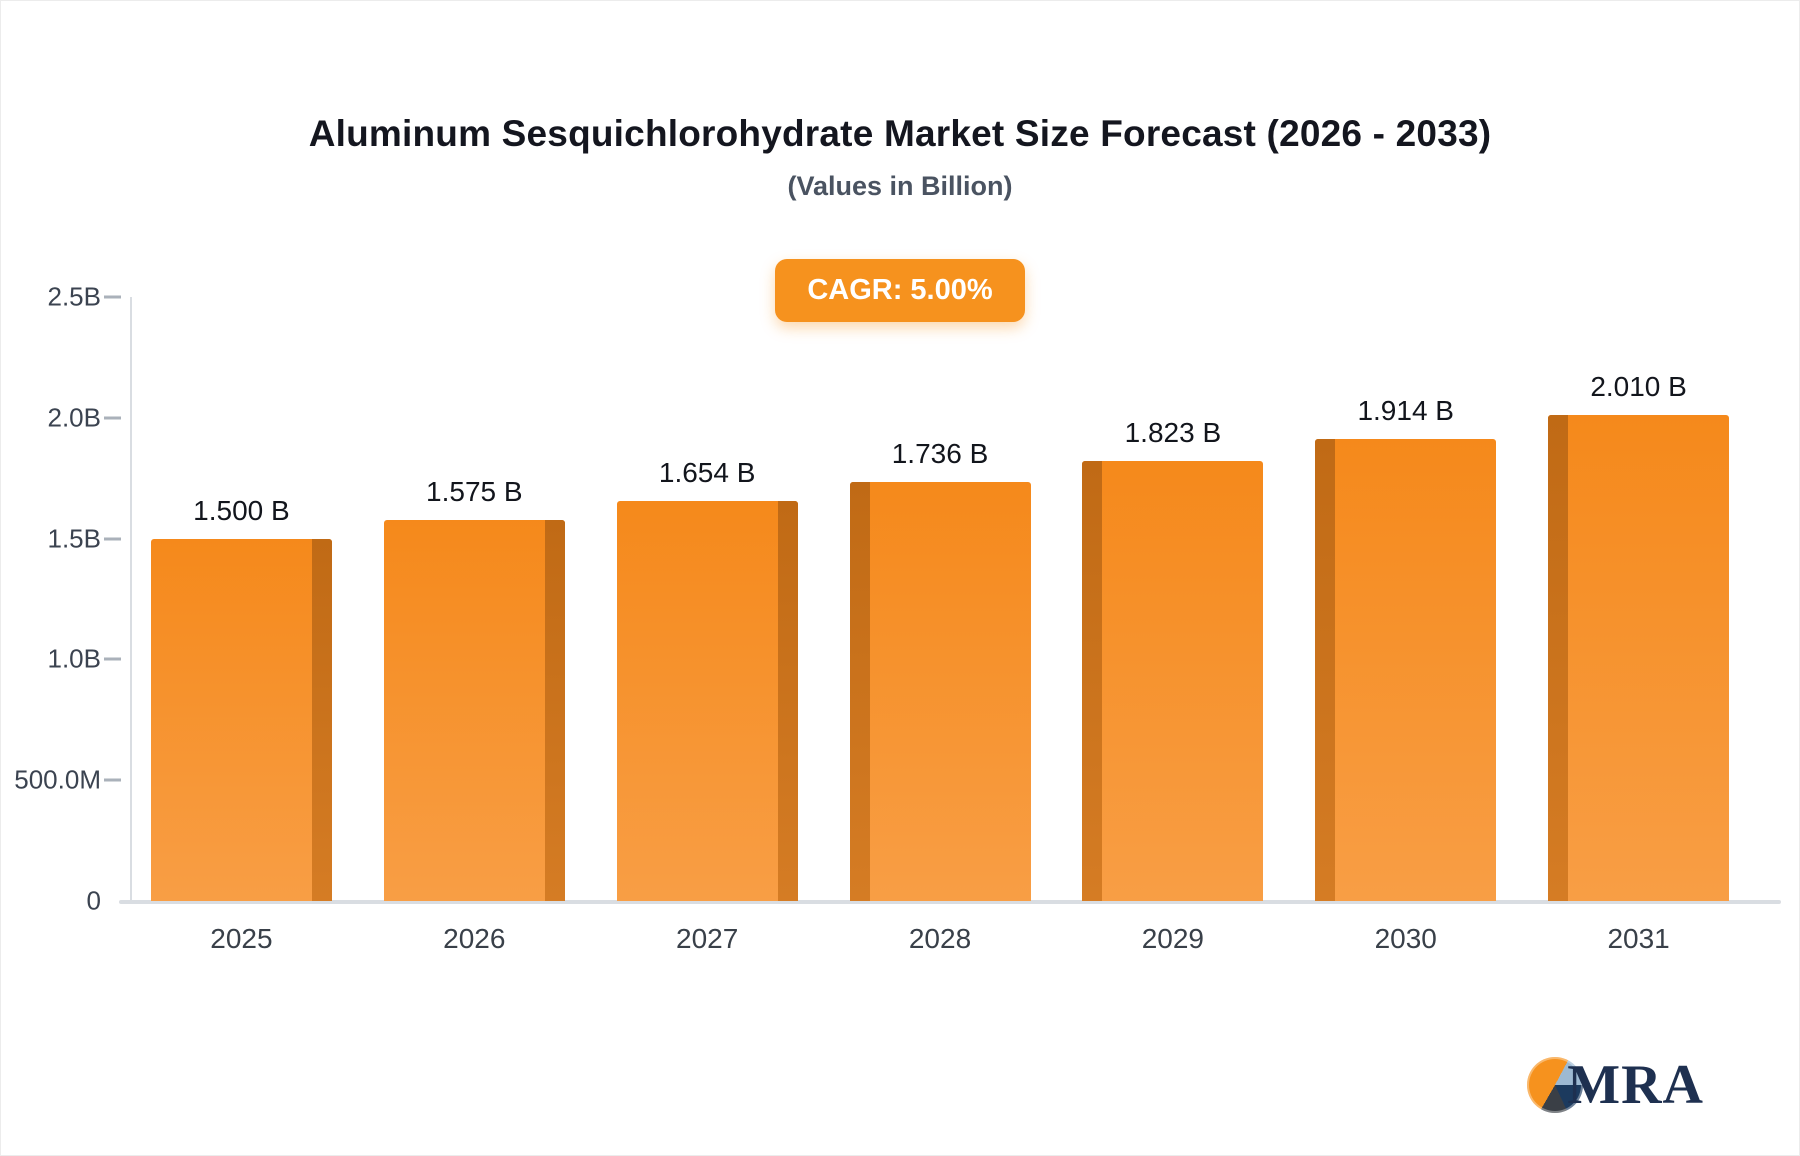  What do you see at coordinates (74, 538) in the screenshot?
I see `y-tick-label: 1.5B` at bounding box center [74, 538].